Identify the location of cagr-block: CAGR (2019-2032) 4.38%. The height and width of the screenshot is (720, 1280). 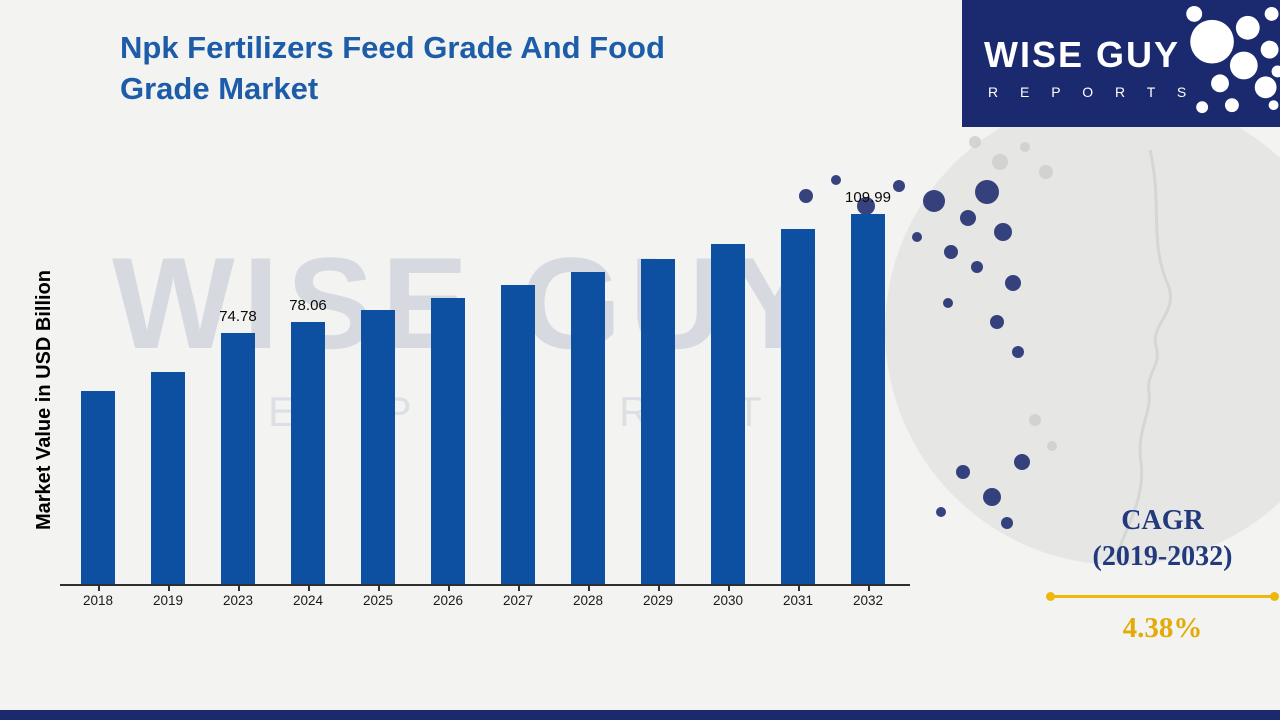
(1162, 575).